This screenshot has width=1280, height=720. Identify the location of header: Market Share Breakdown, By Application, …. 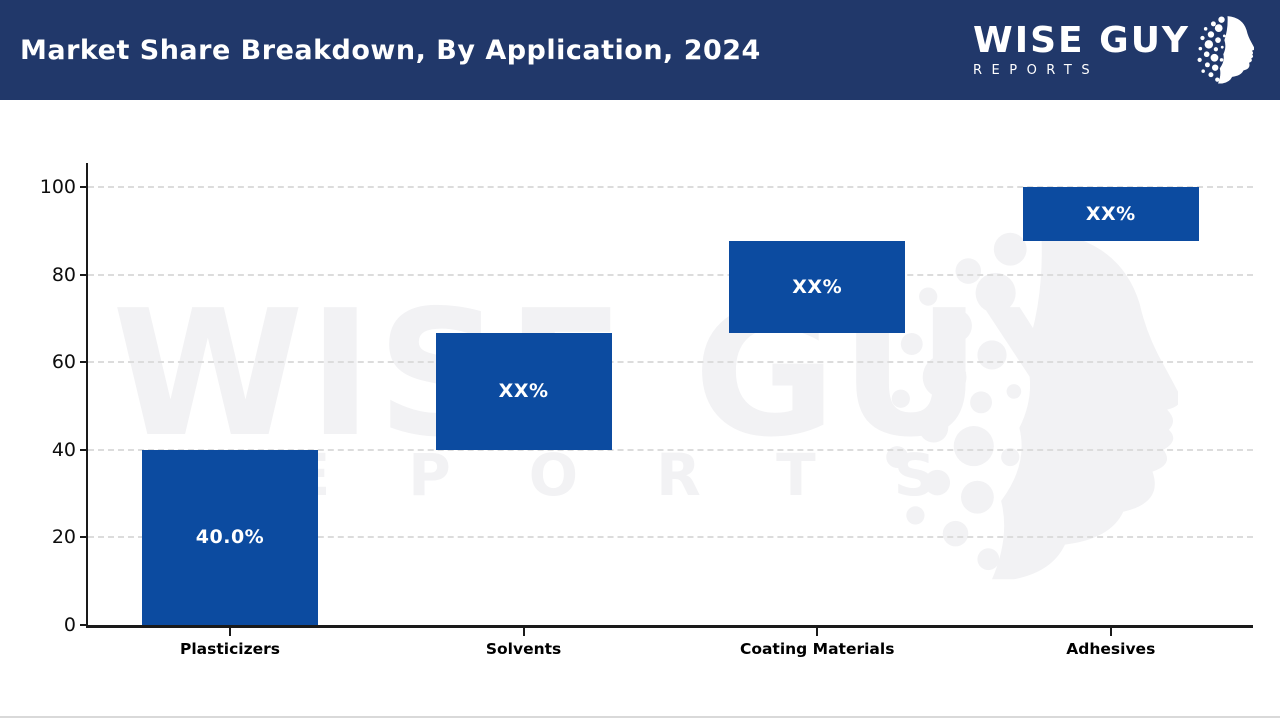
(640, 50).